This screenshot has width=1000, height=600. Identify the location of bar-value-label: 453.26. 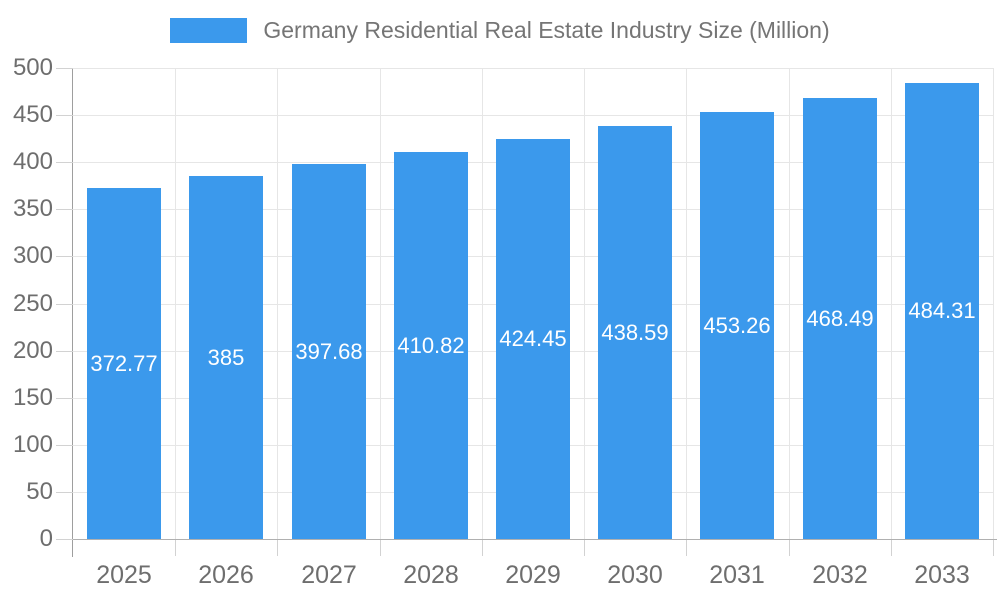
(737, 325).